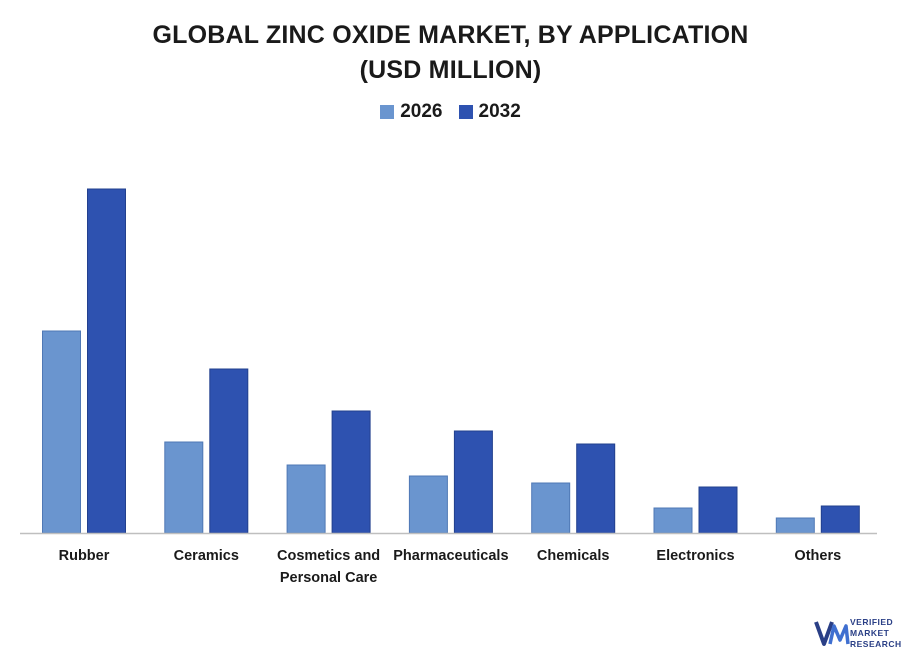 Image resolution: width=901 pixels, height=654 pixels. What do you see at coordinates (84, 556) in the screenshot?
I see `x-tick-label: Rubber` at bounding box center [84, 556].